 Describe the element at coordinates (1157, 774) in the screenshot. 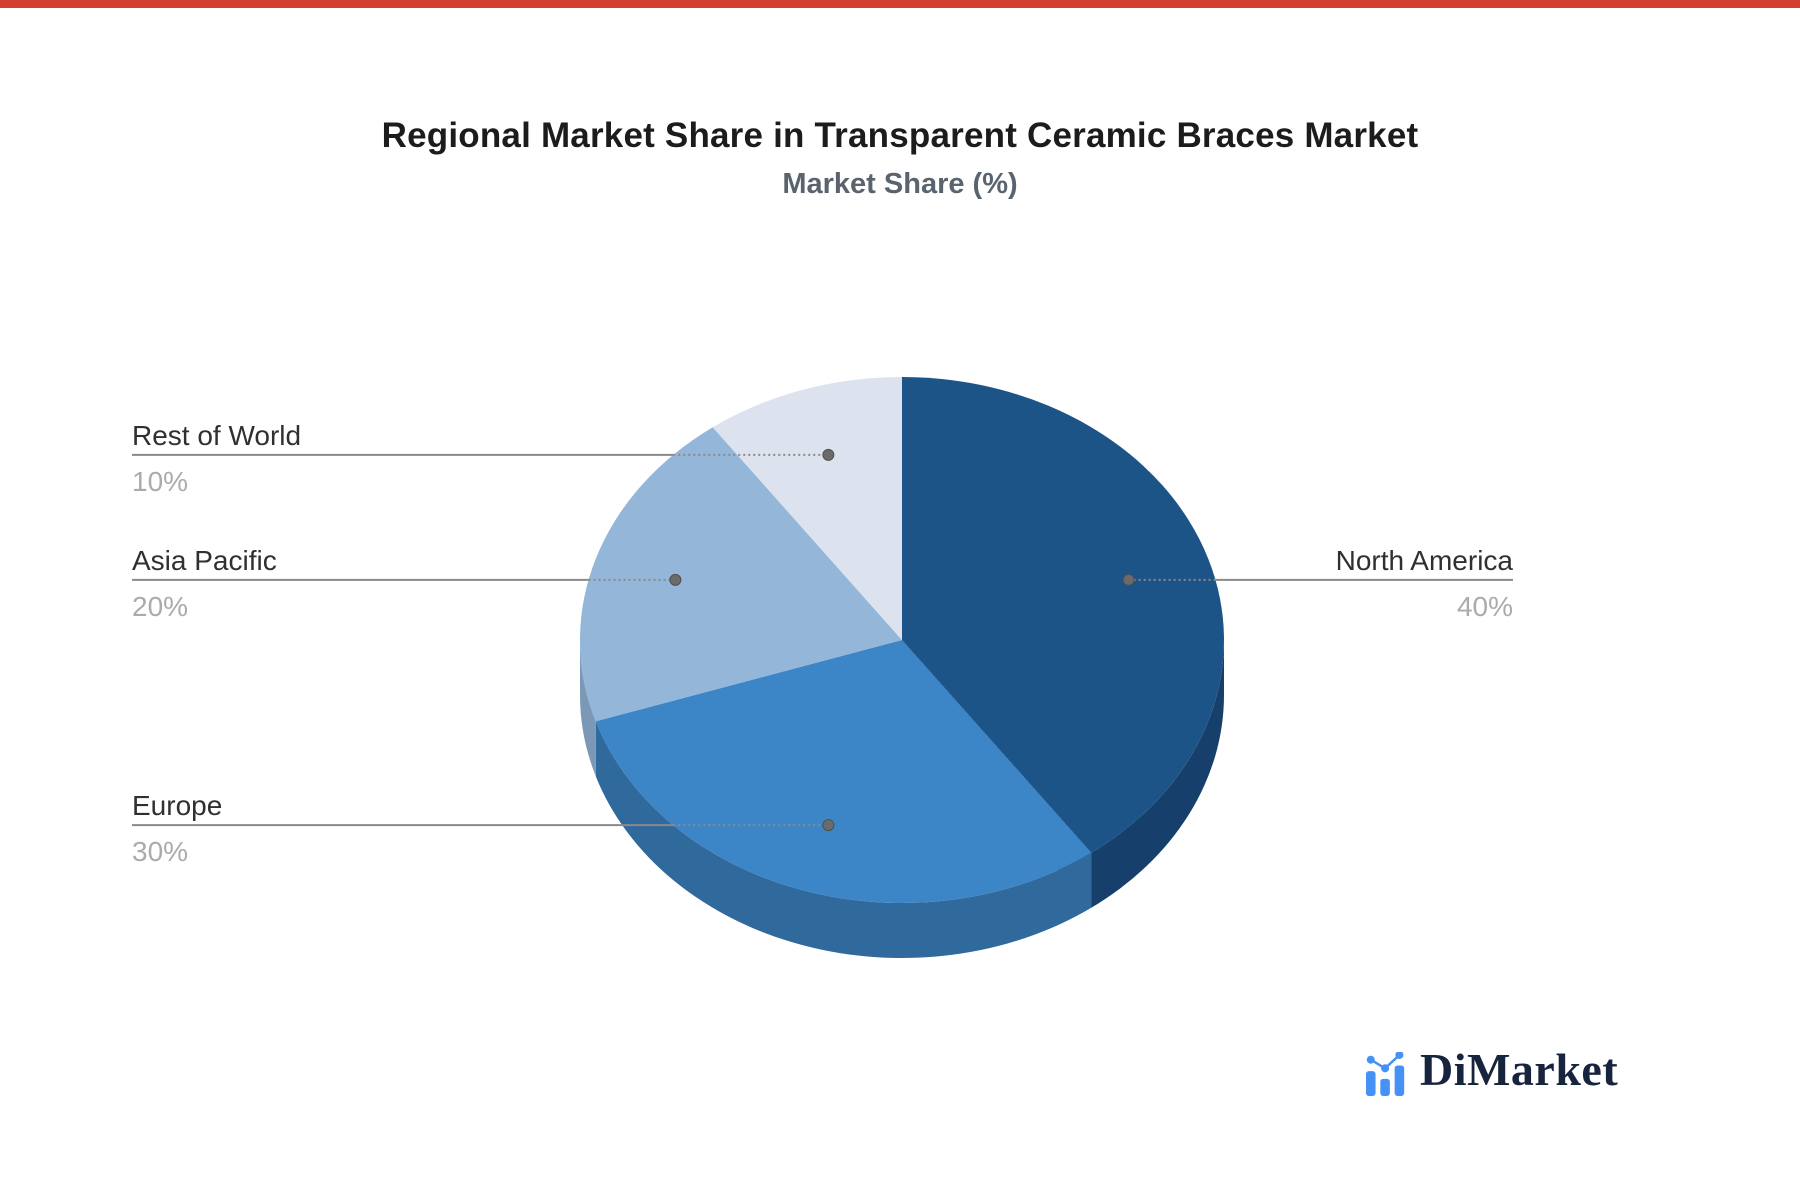

I see `pie-side-north-america` at that location.